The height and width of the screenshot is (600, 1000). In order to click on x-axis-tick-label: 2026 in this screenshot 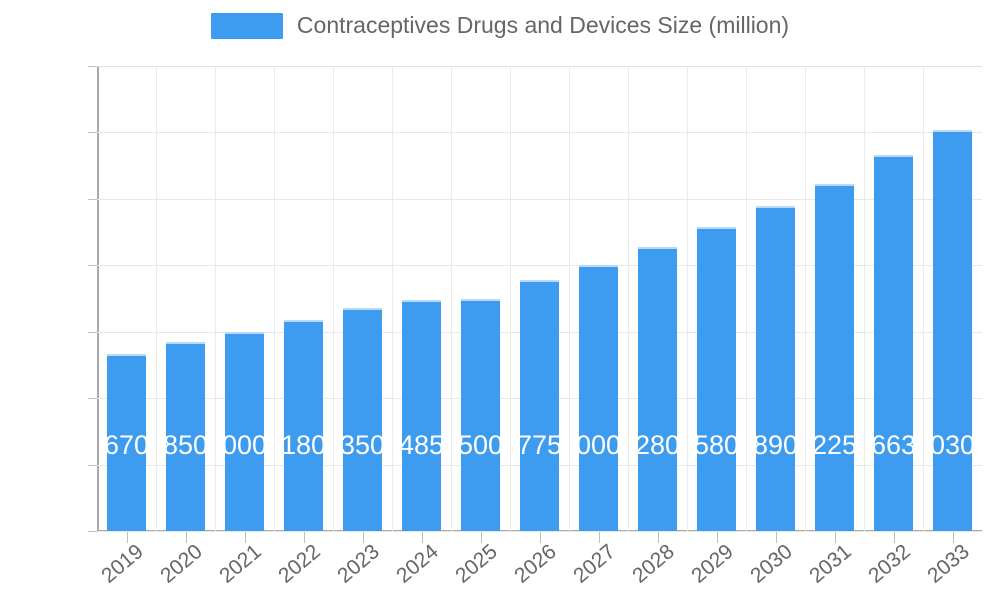, I will do `click(535, 564)`.